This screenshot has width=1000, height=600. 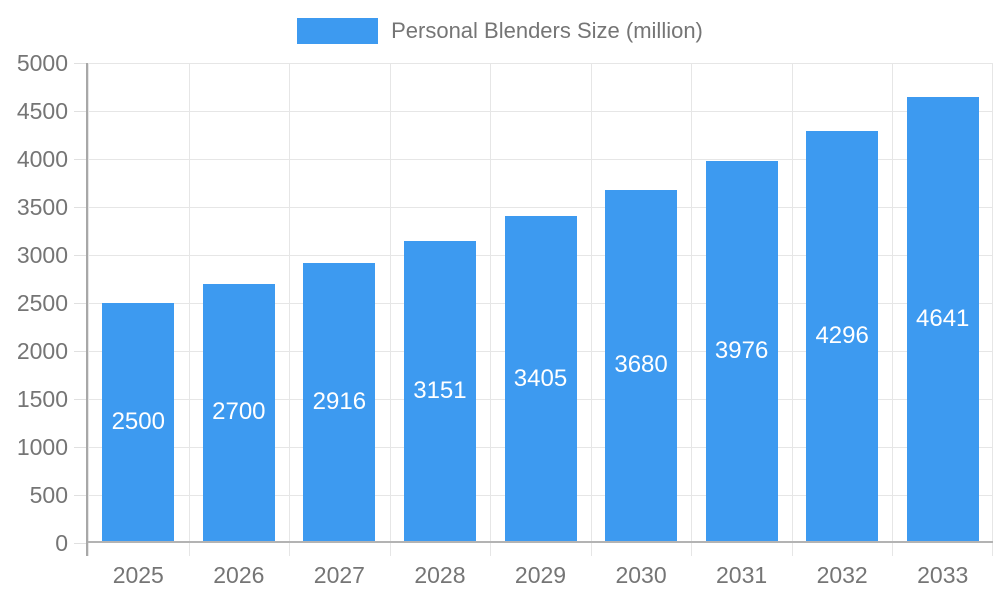 I want to click on bar: 3405, so click(x=540, y=378).